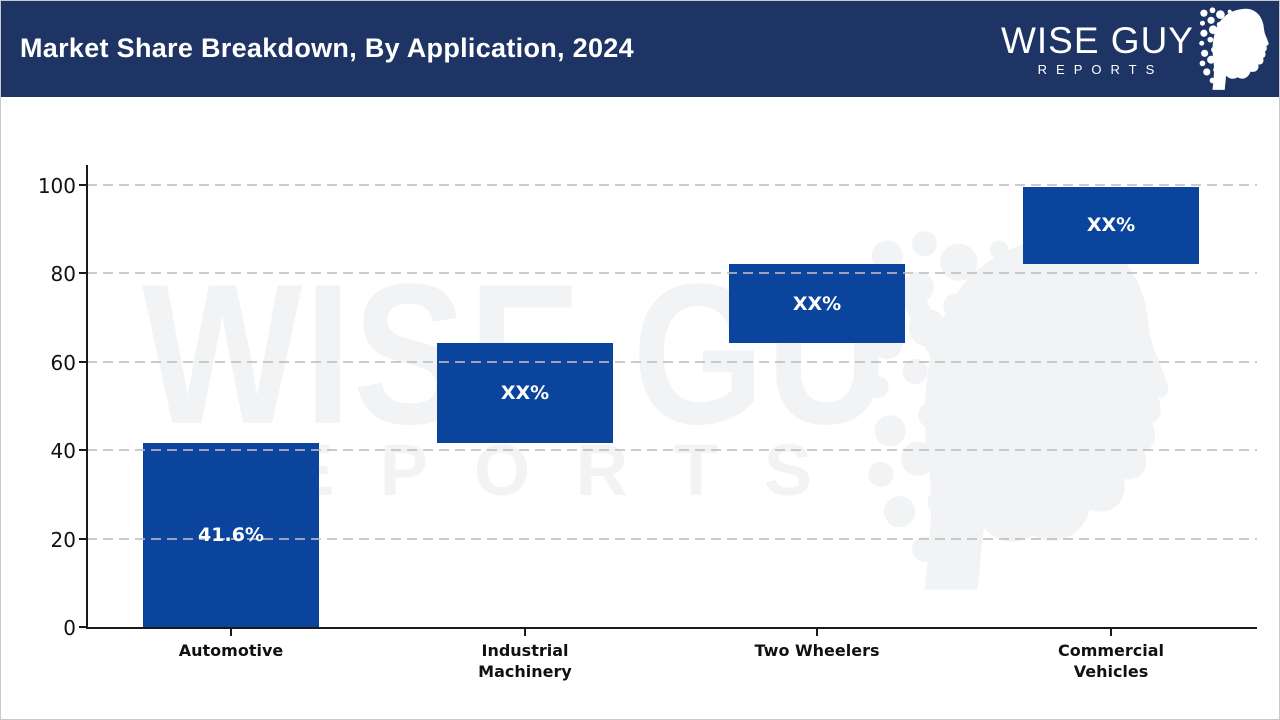  Describe the element at coordinates (63, 362) in the screenshot. I see `y-tick-label: 60` at that location.